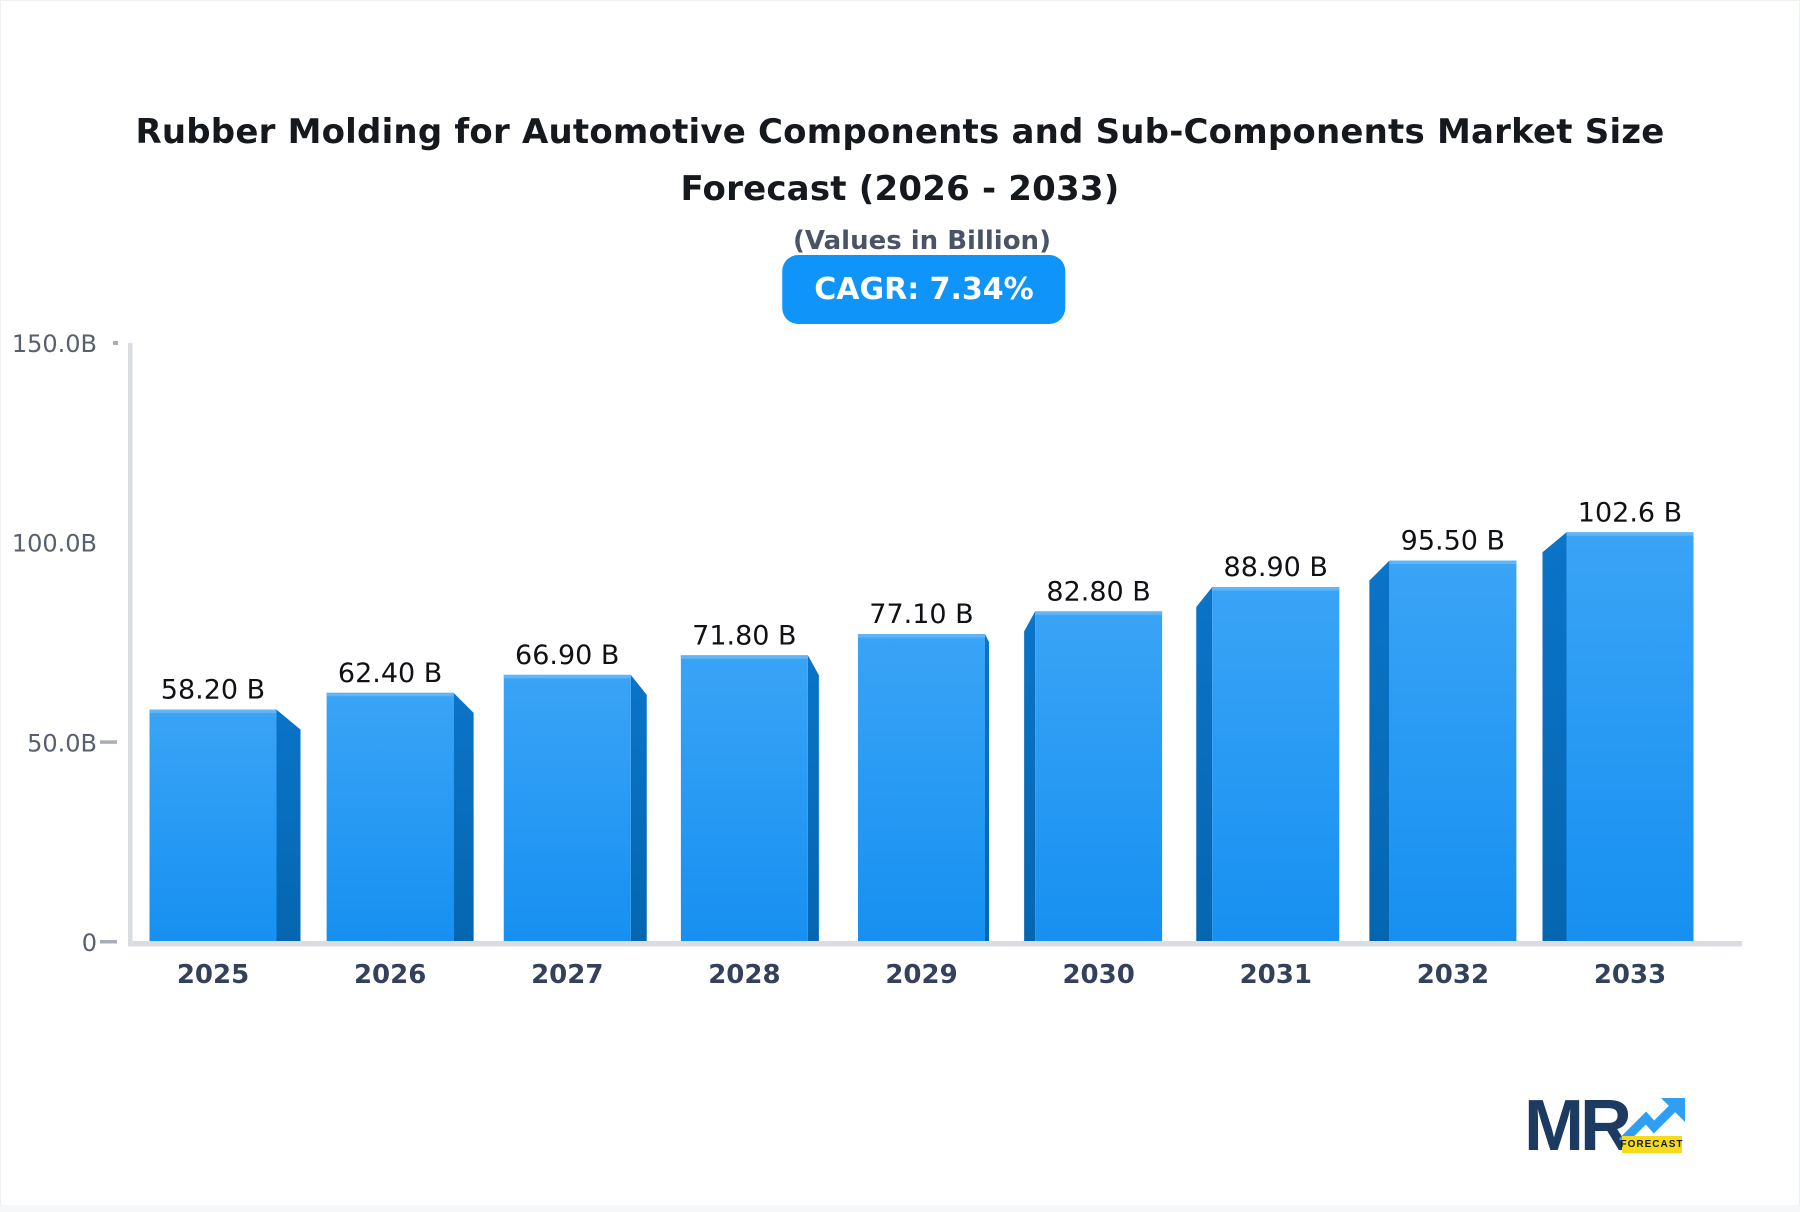 The image size is (1800, 1212). What do you see at coordinates (922, 241) in the screenshot?
I see `chart-subtitle: (Values in Billion)` at bounding box center [922, 241].